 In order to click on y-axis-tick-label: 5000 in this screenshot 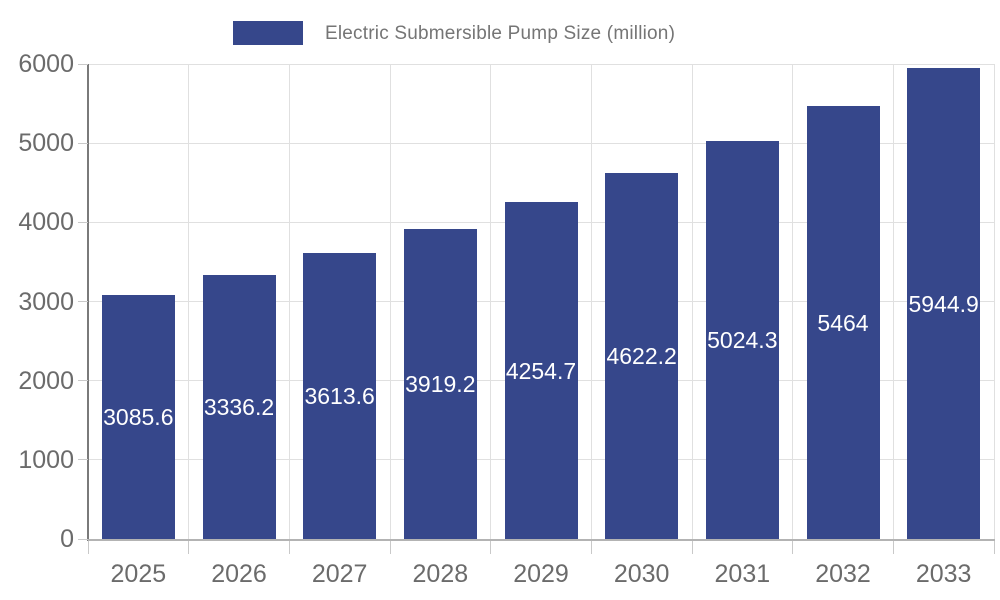, I will do `click(46, 143)`.